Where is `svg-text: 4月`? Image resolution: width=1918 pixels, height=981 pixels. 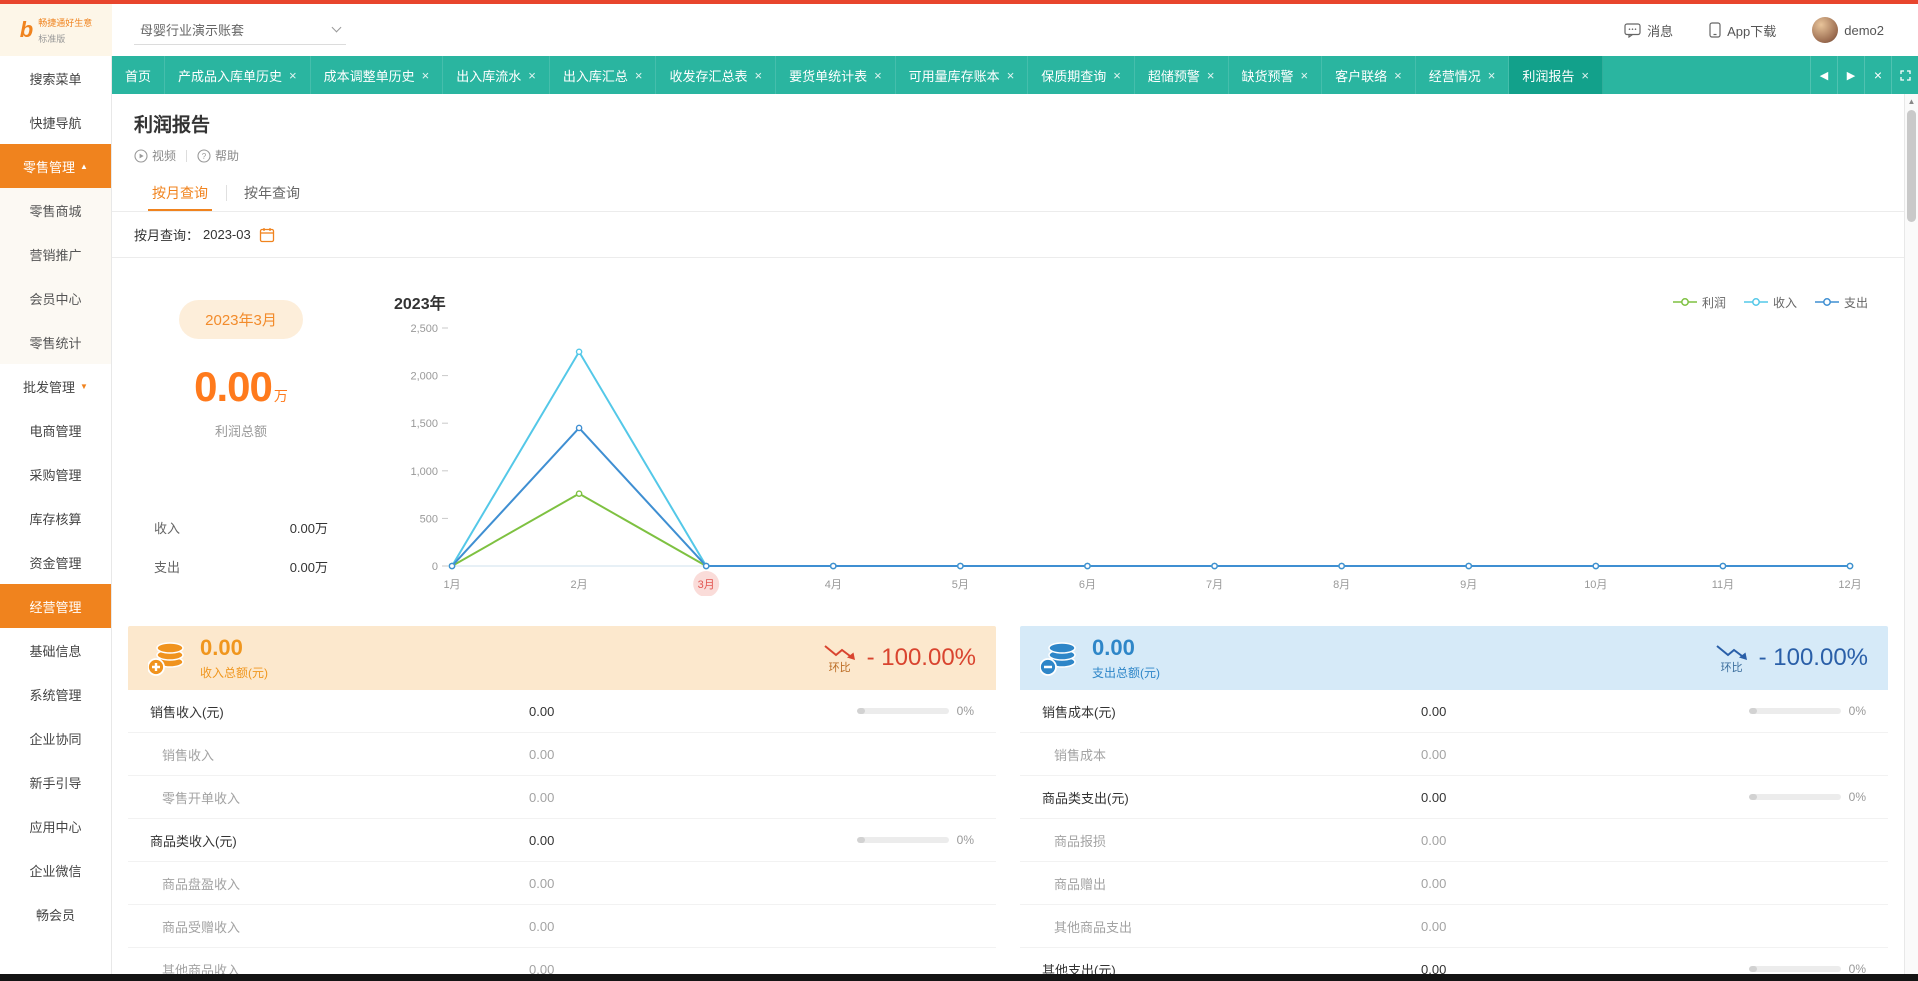
svg-text: 4月 is located at coordinates (833, 585).